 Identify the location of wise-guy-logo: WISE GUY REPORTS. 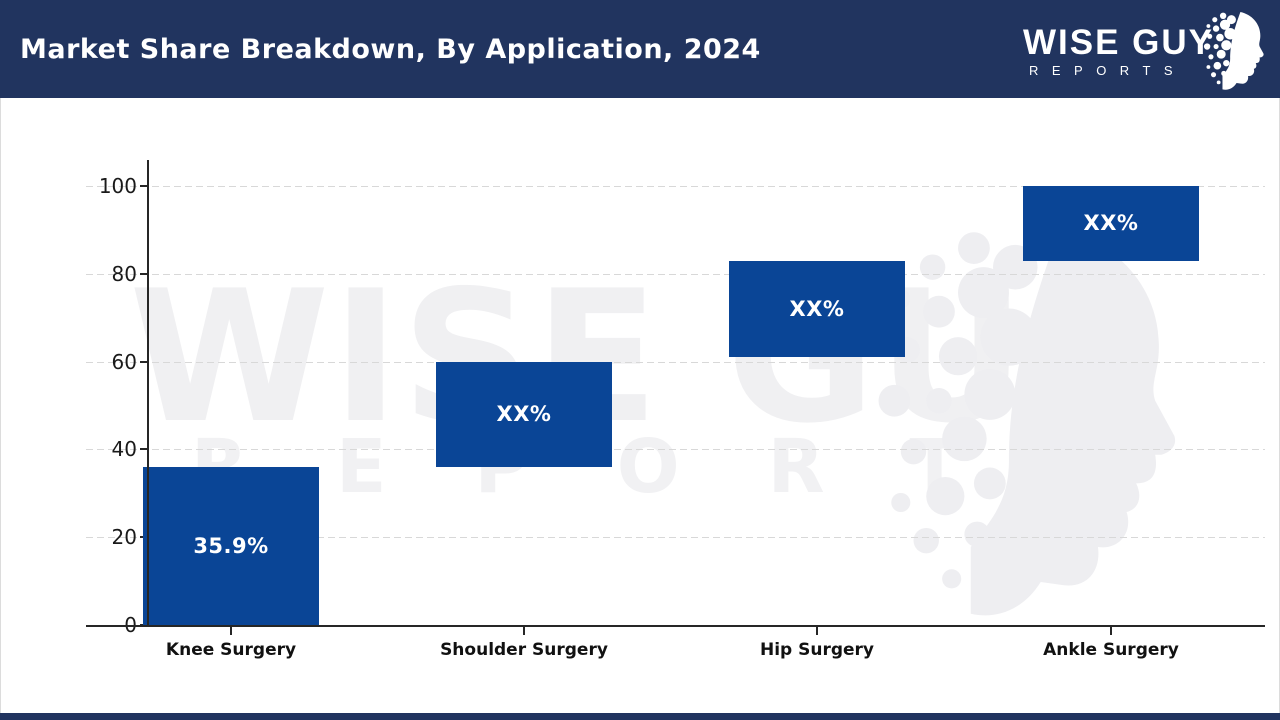
(1144, 51).